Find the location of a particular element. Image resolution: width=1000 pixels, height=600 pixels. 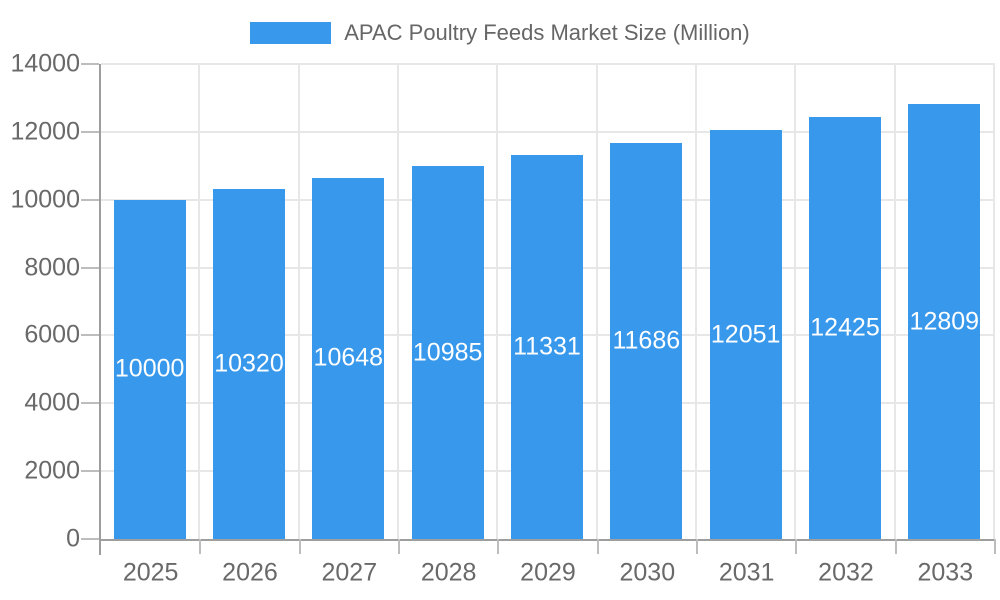

bar-2029: 11331 is located at coordinates (546, 346).